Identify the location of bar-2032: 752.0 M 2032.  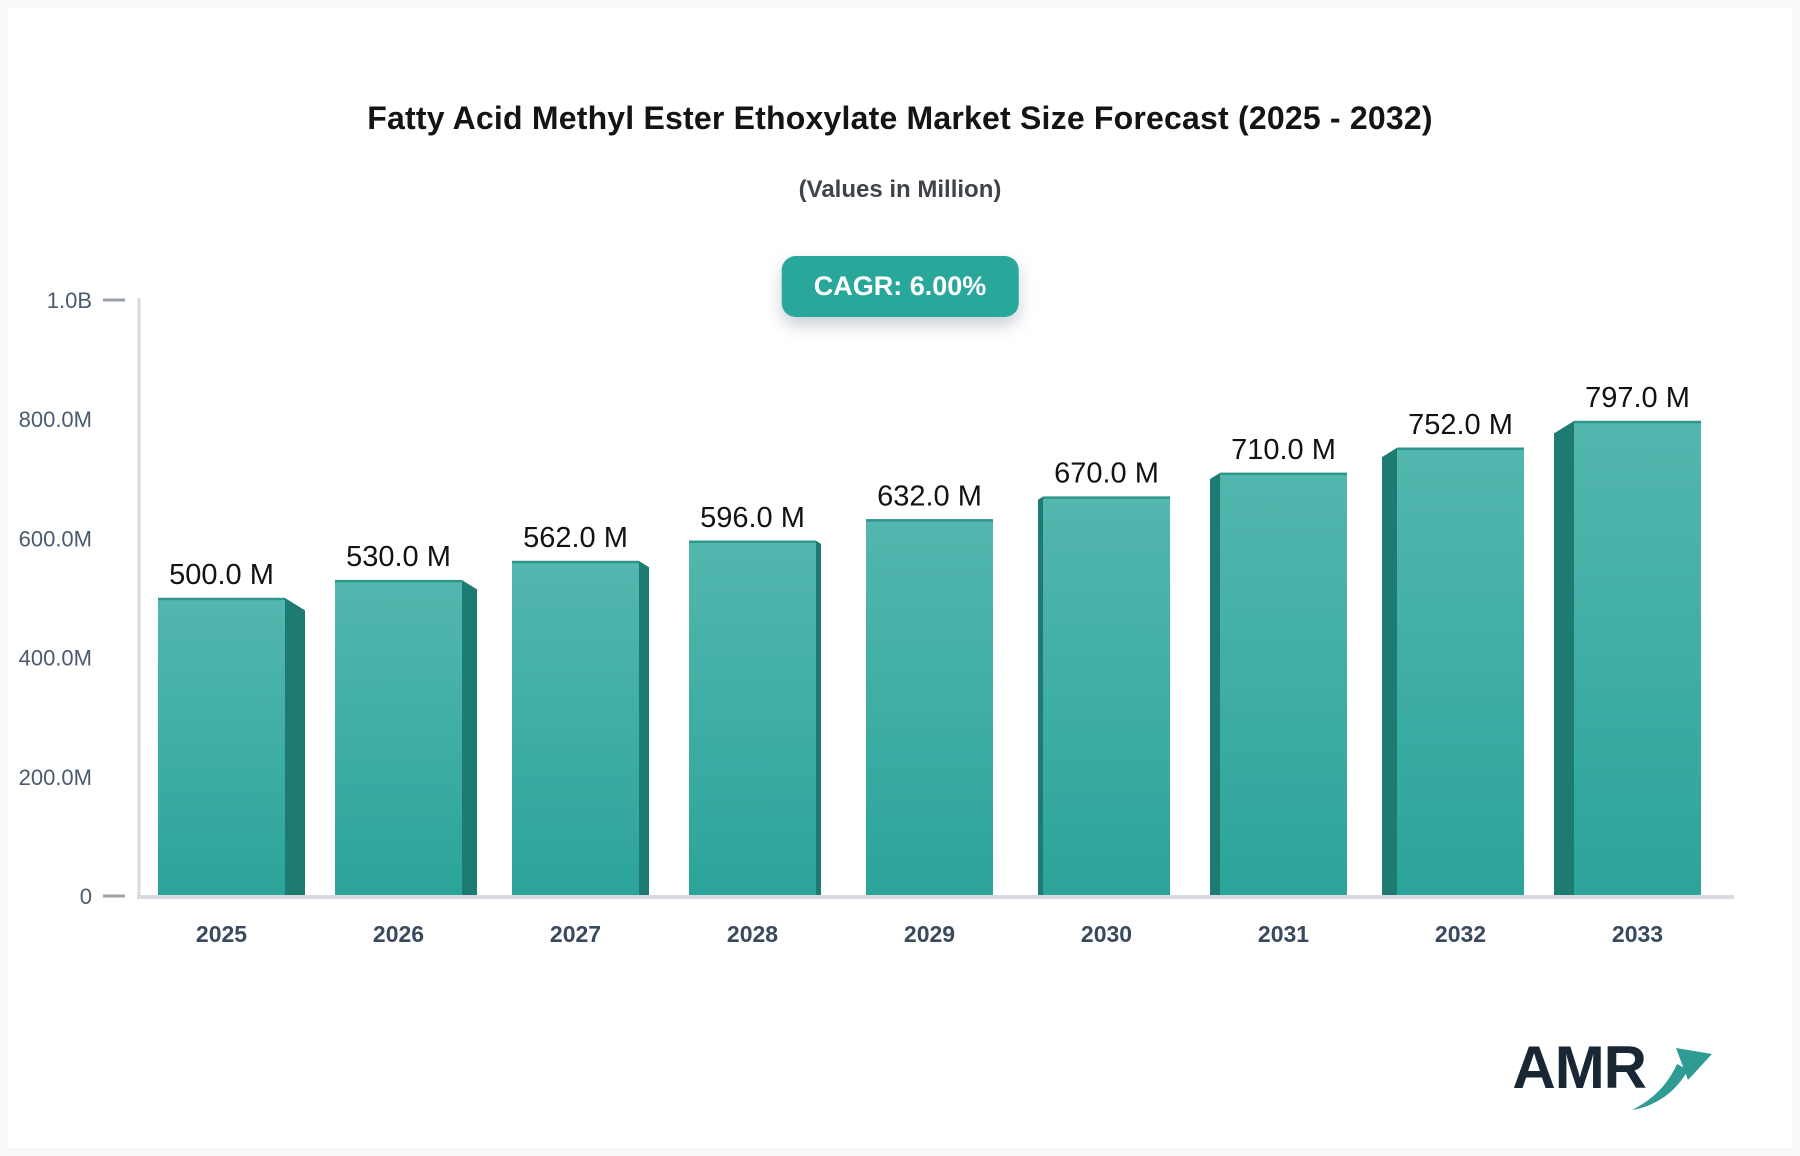
(1453, 678).